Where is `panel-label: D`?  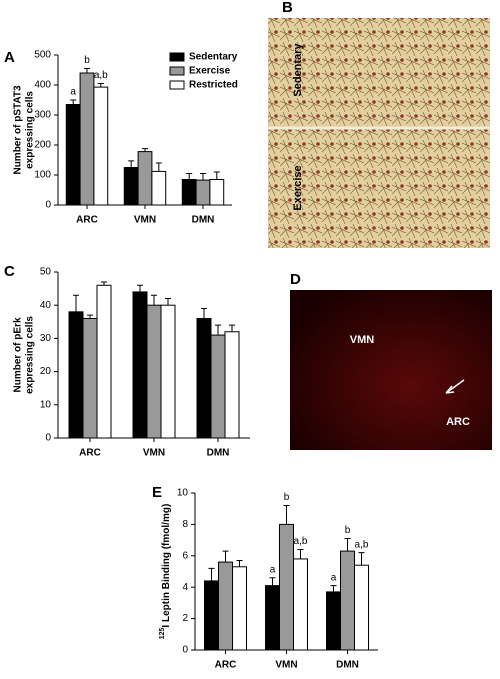 panel-label: D is located at coordinates (295, 279).